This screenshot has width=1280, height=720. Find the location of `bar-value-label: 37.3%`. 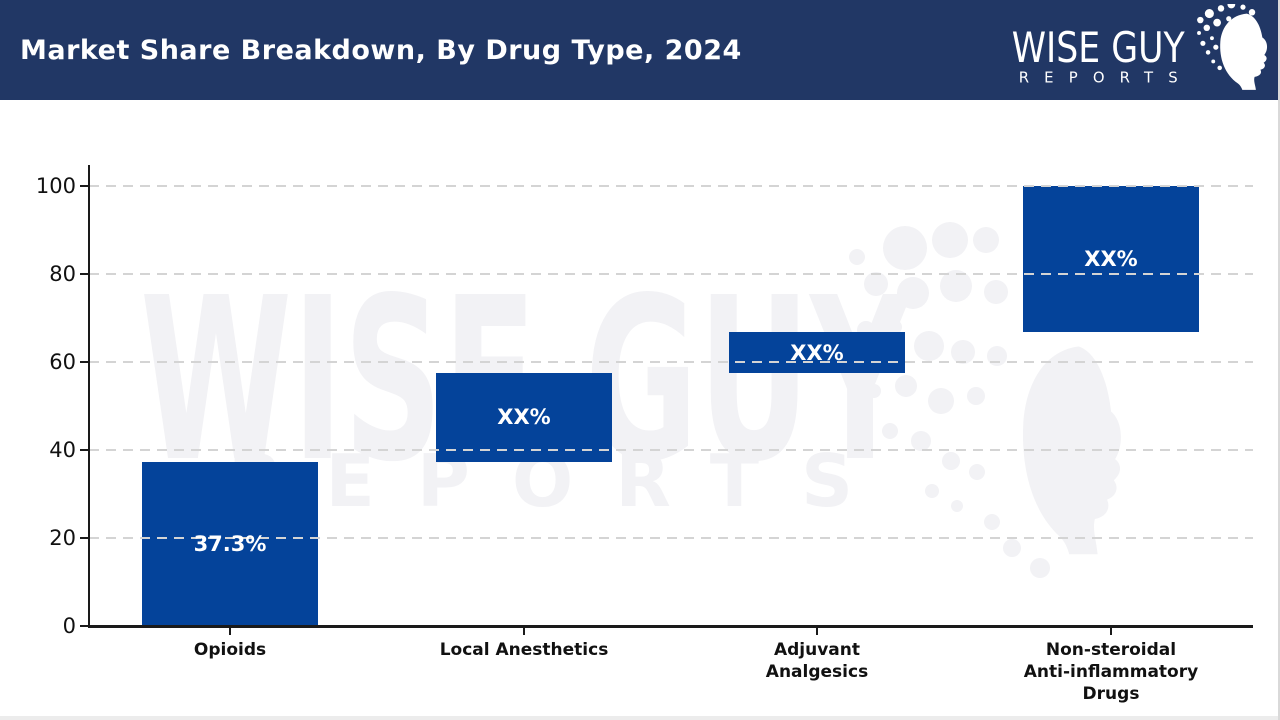

bar-value-label: 37.3% is located at coordinates (230, 543).